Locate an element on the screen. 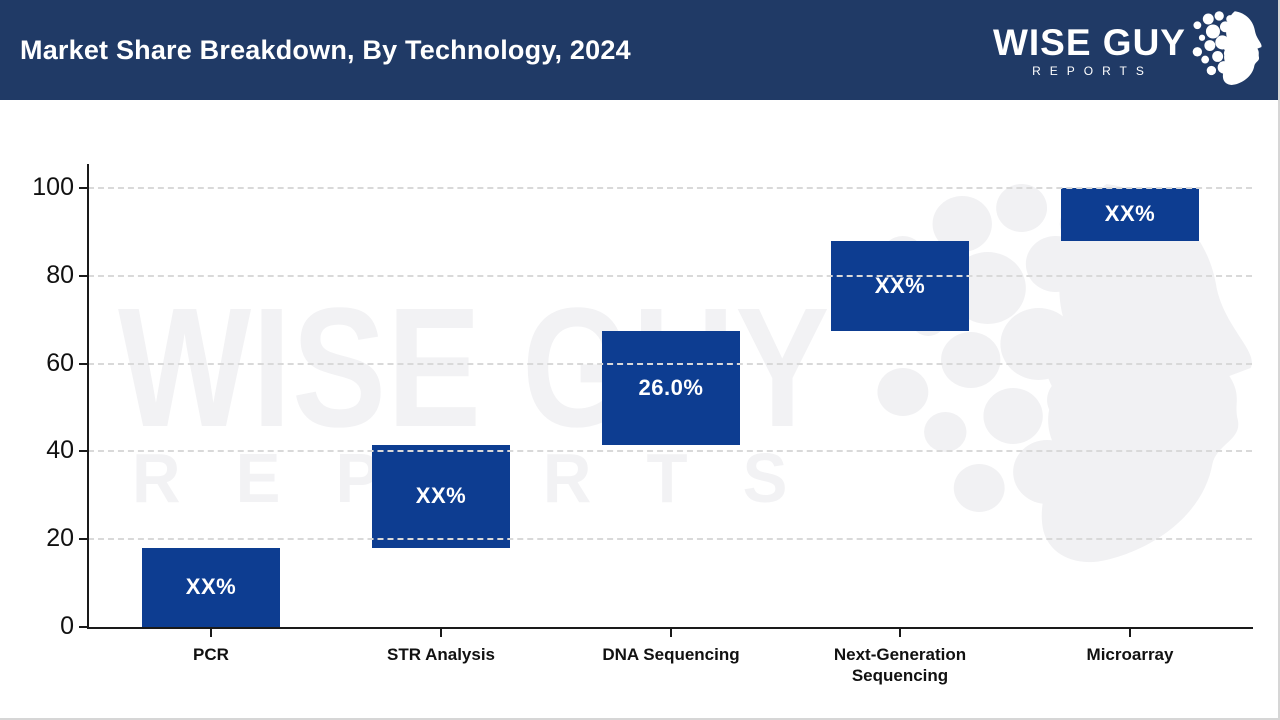 This screenshot has width=1280, height=720. bar-str-analysis: XX% is located at coordinates (441, 496).